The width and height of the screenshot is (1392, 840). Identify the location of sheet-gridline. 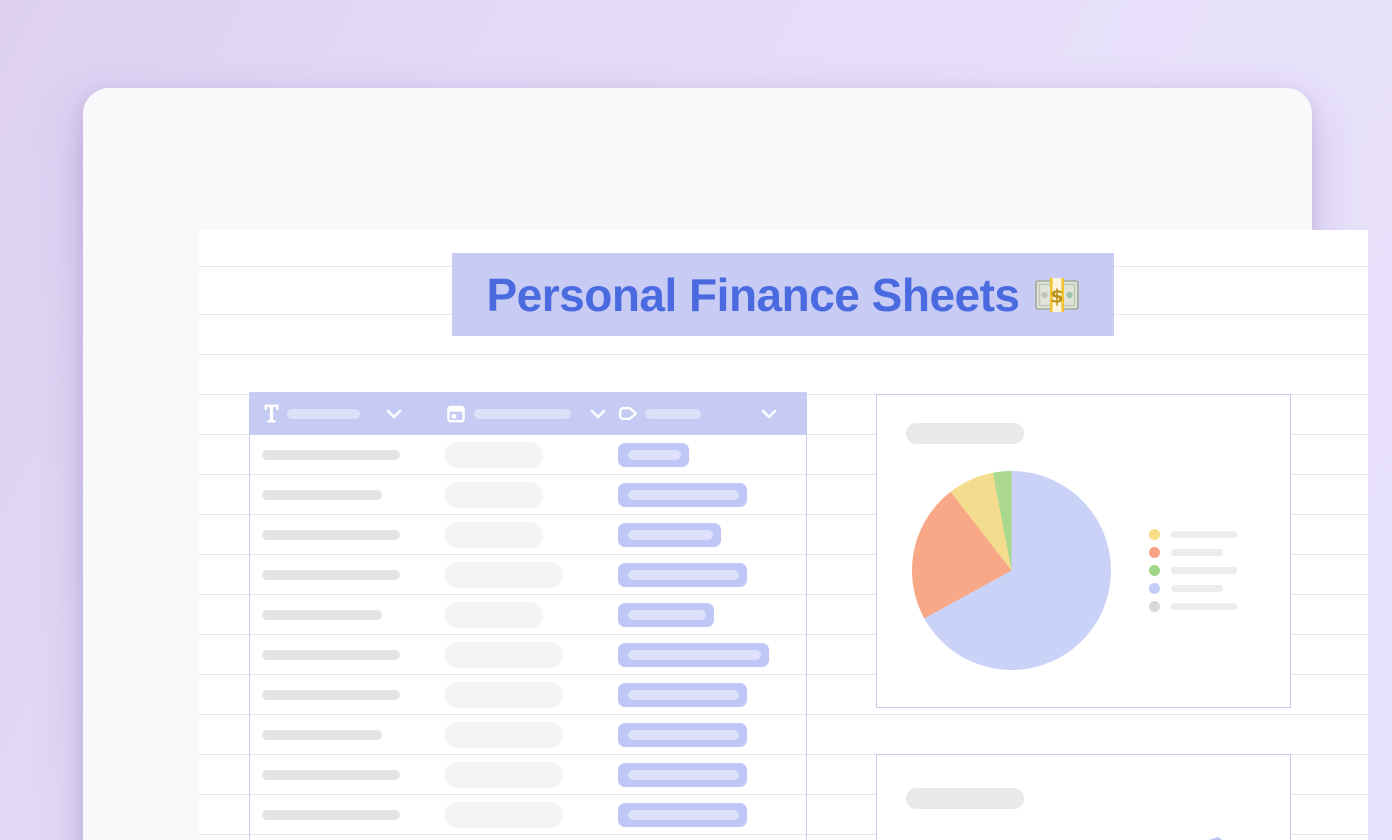
(783, 354).